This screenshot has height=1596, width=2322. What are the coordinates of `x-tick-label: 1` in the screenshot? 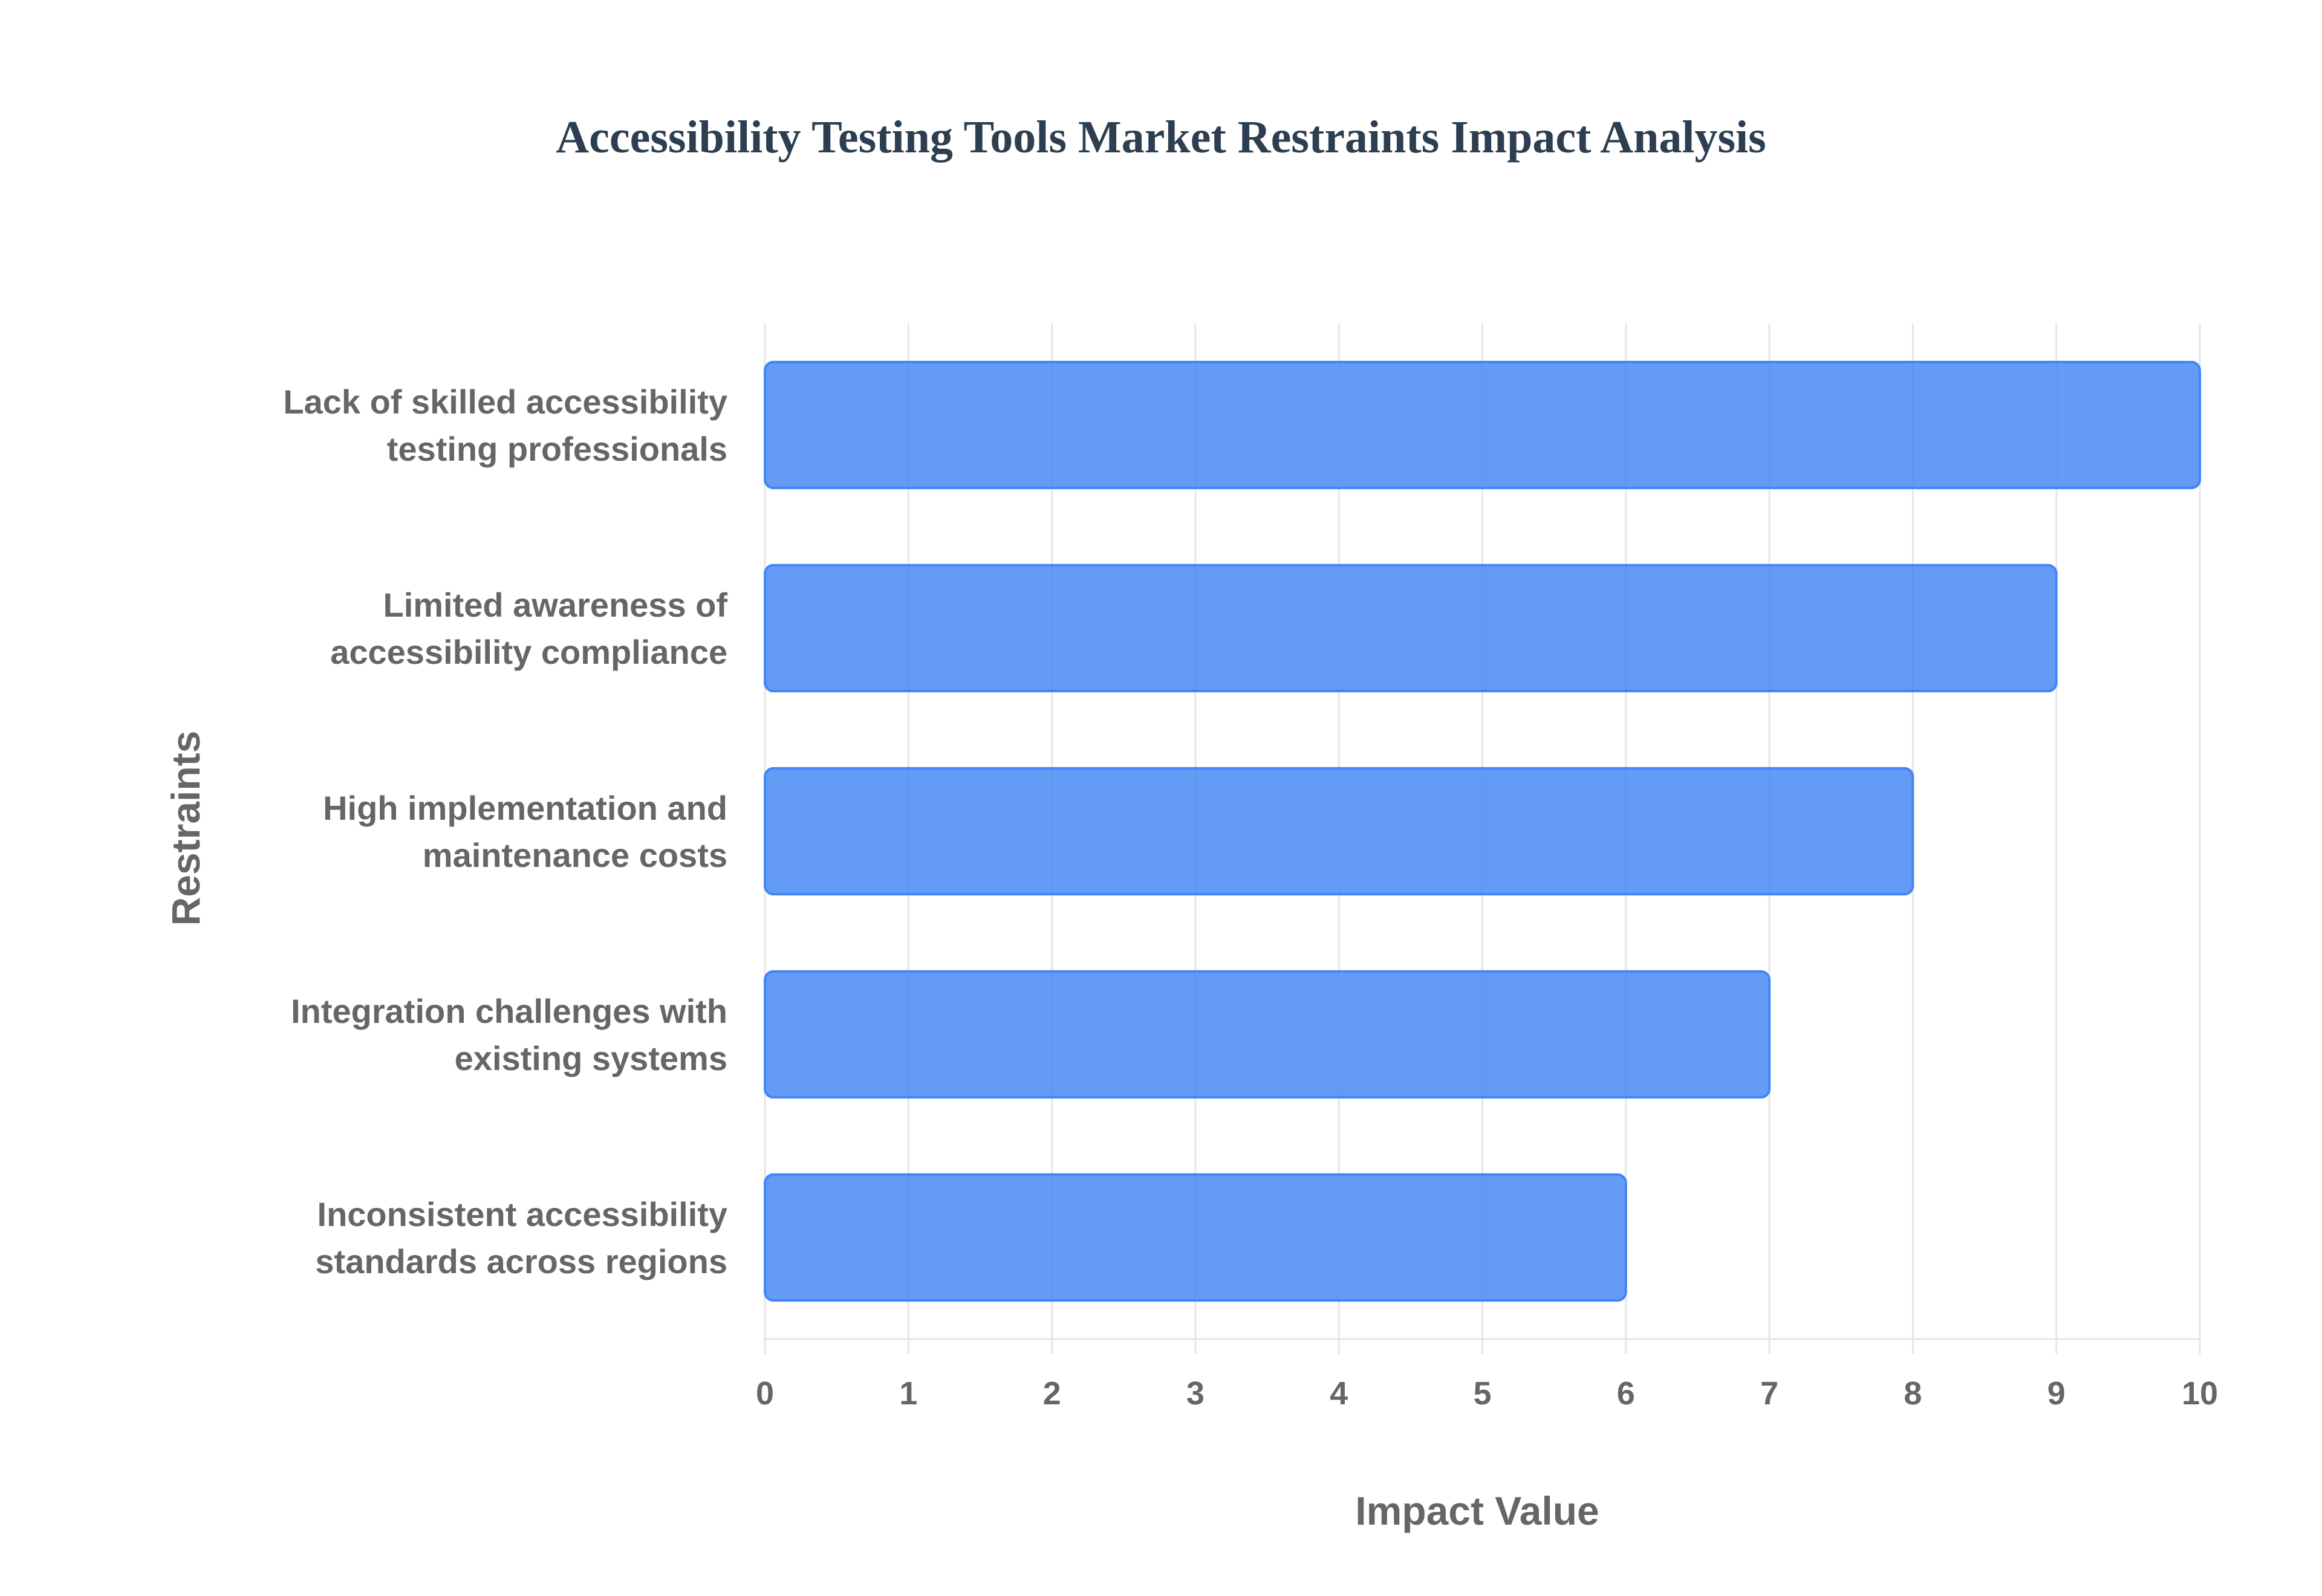 It's located at (908, 1393).